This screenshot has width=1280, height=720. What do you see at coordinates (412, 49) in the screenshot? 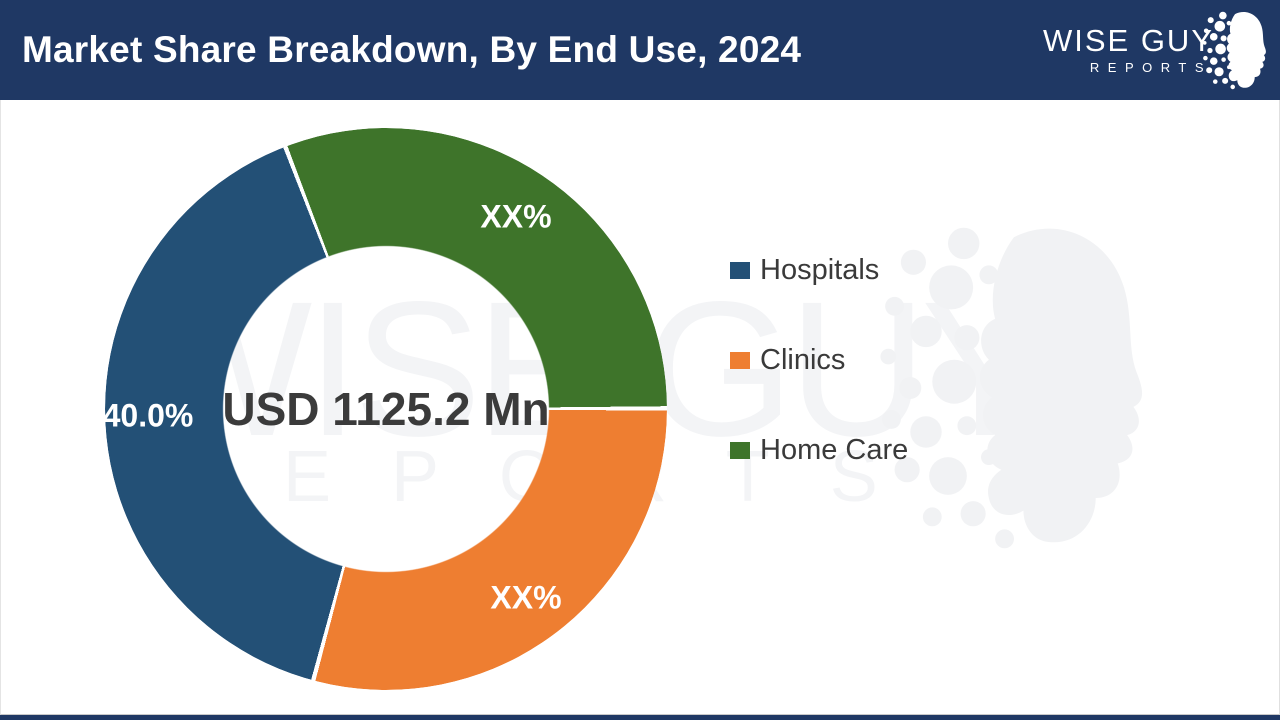
I see `page-title: Market Share Breakdown, By End Use, 2024` at bounding box center [412, 49].